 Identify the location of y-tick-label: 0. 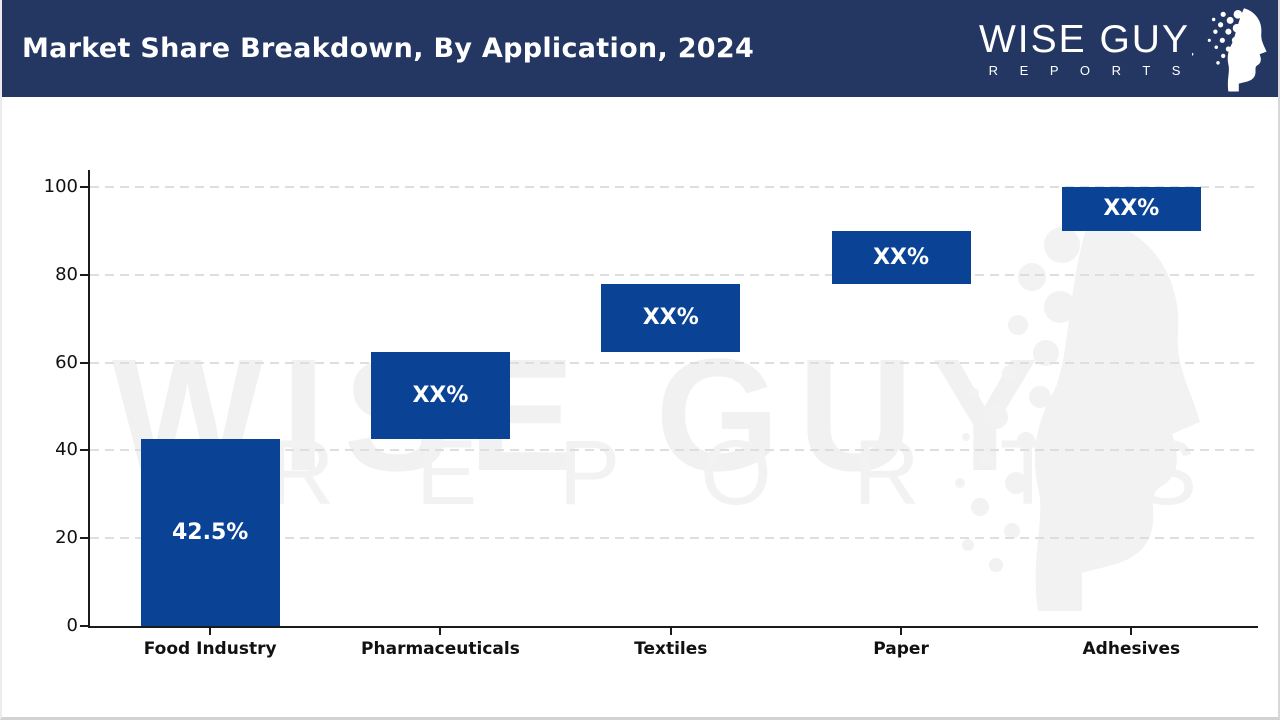
(72, 625).